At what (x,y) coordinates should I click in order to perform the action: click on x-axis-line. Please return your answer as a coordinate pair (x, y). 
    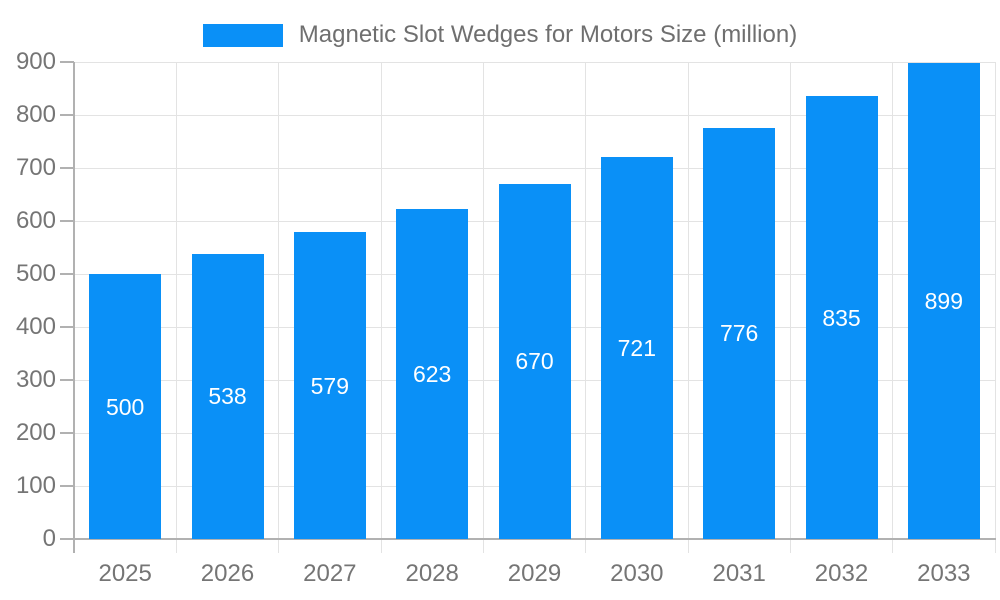
    Looking at the image, I should click on (534, 539).